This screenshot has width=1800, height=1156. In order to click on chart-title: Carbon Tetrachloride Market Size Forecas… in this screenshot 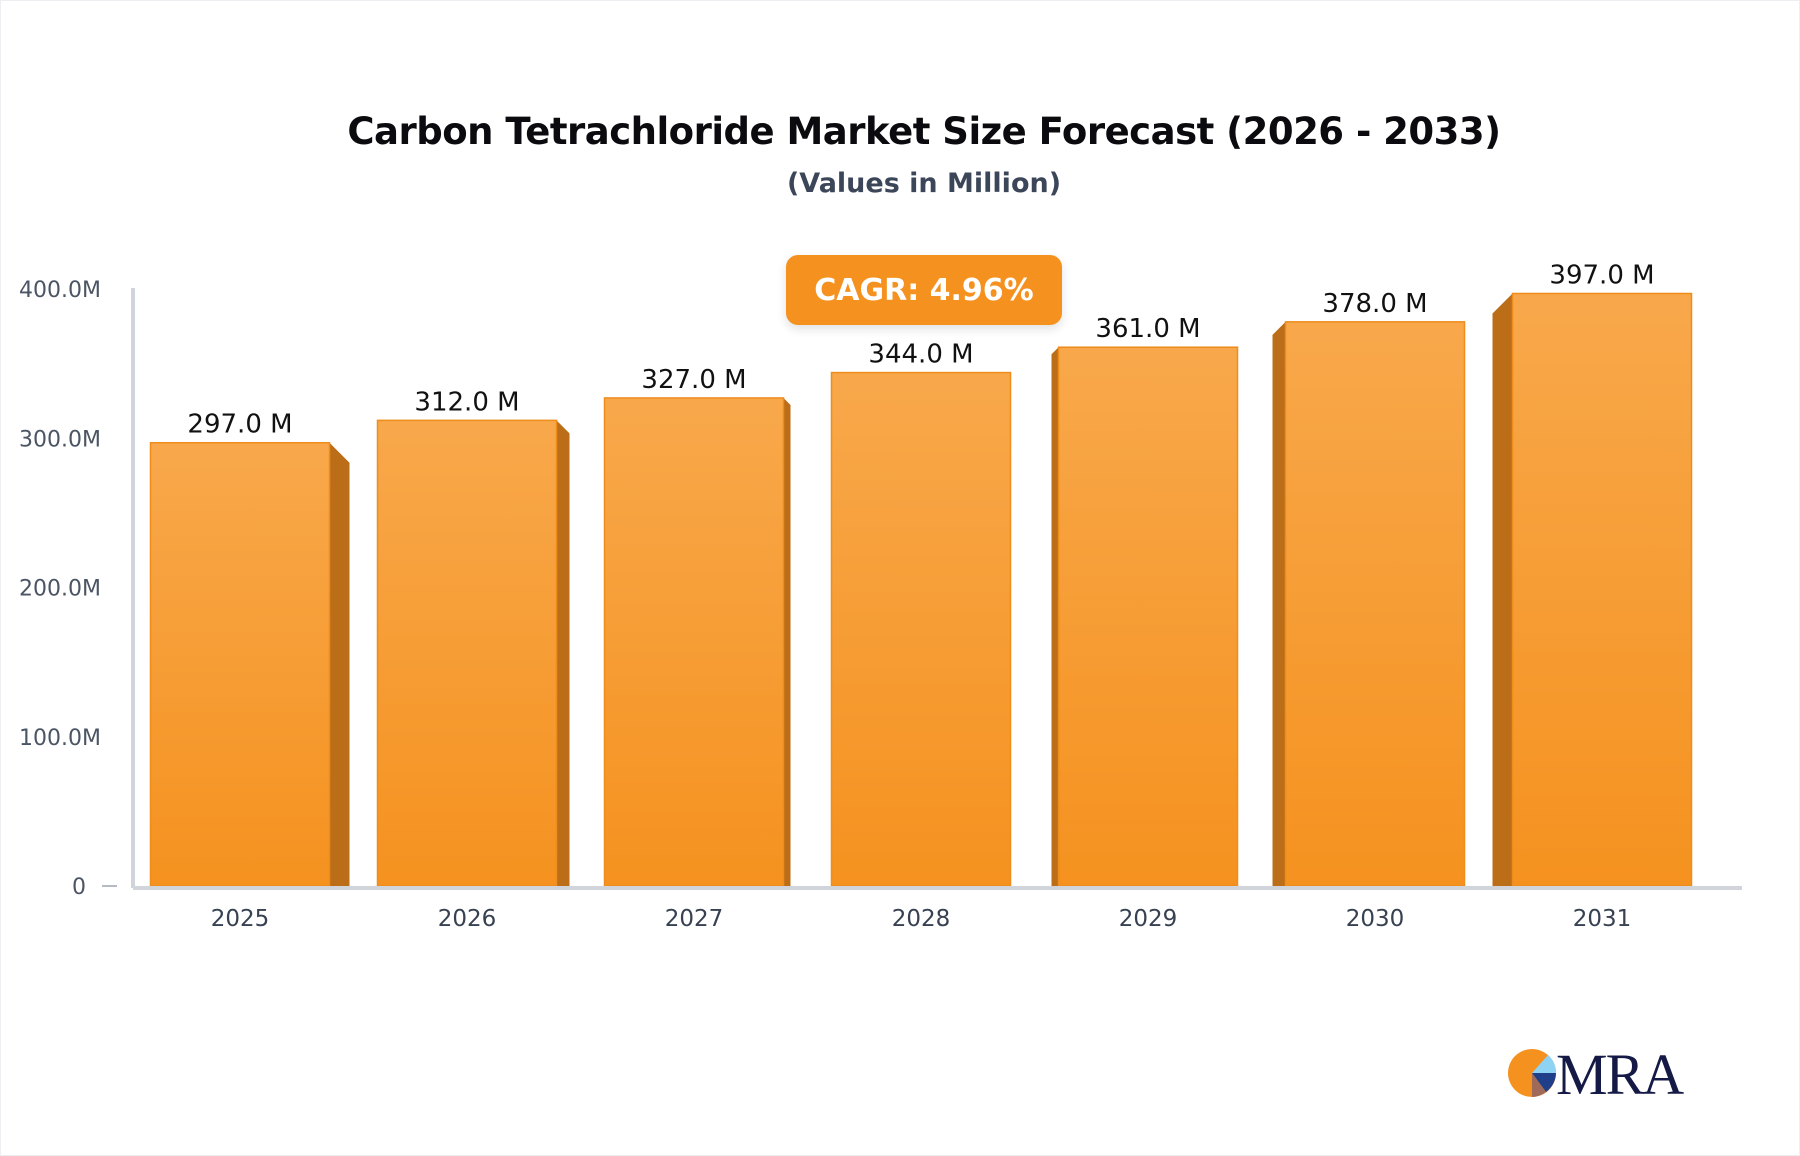, I will do `click(924, 131)`.